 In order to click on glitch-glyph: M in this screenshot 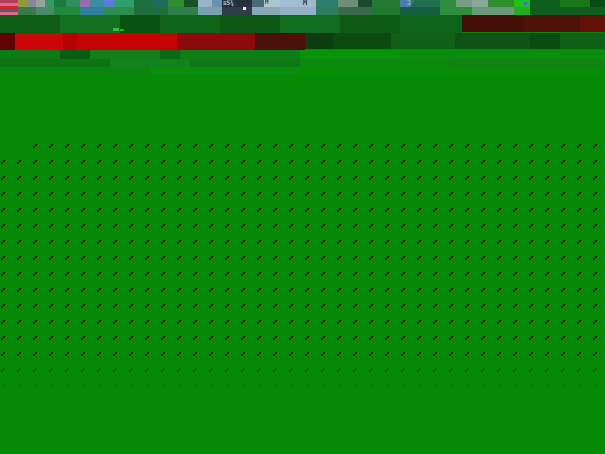, I will do `click(267, 3)`.